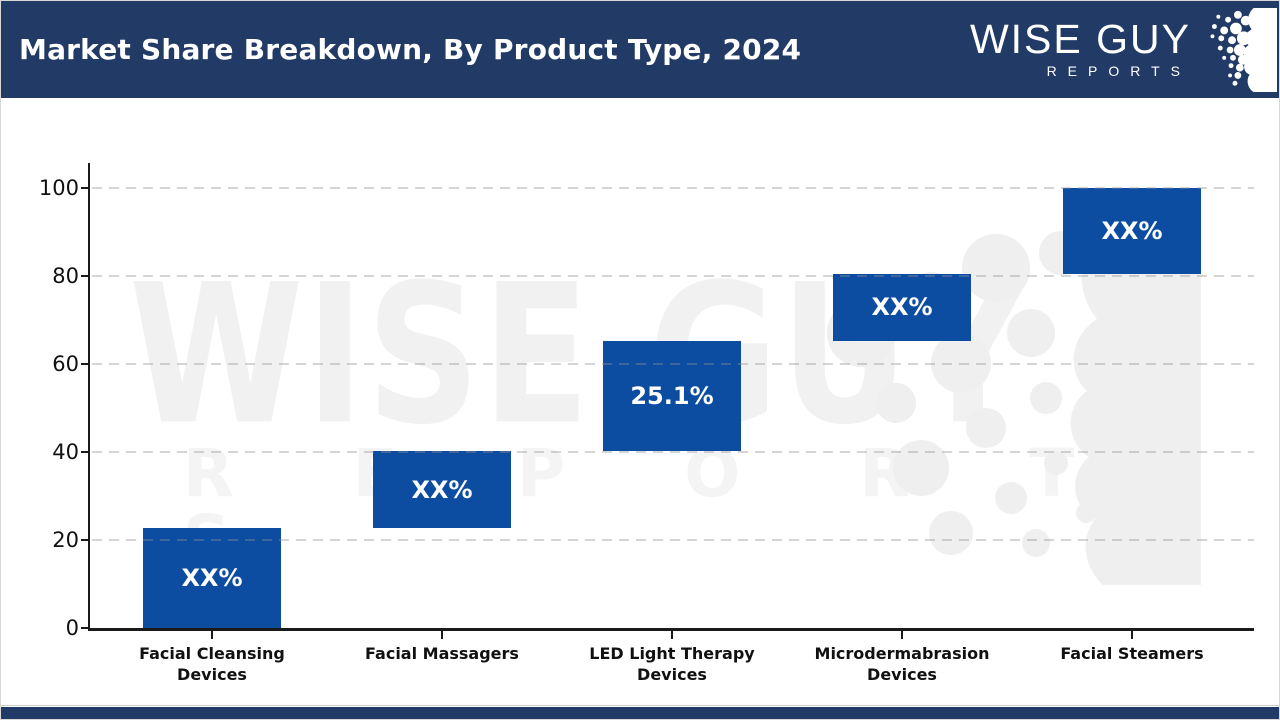  What do you see at coordinates (65, 540) in the screenshot?
I see `y-axis-tick-label: 20` at bounding box center [65, 540].